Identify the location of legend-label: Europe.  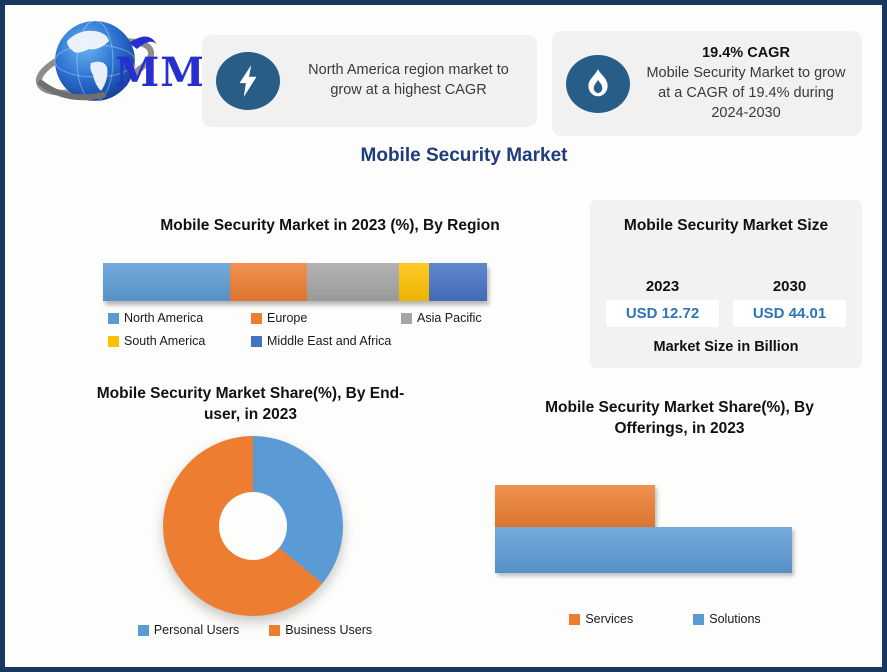
(287, 318).